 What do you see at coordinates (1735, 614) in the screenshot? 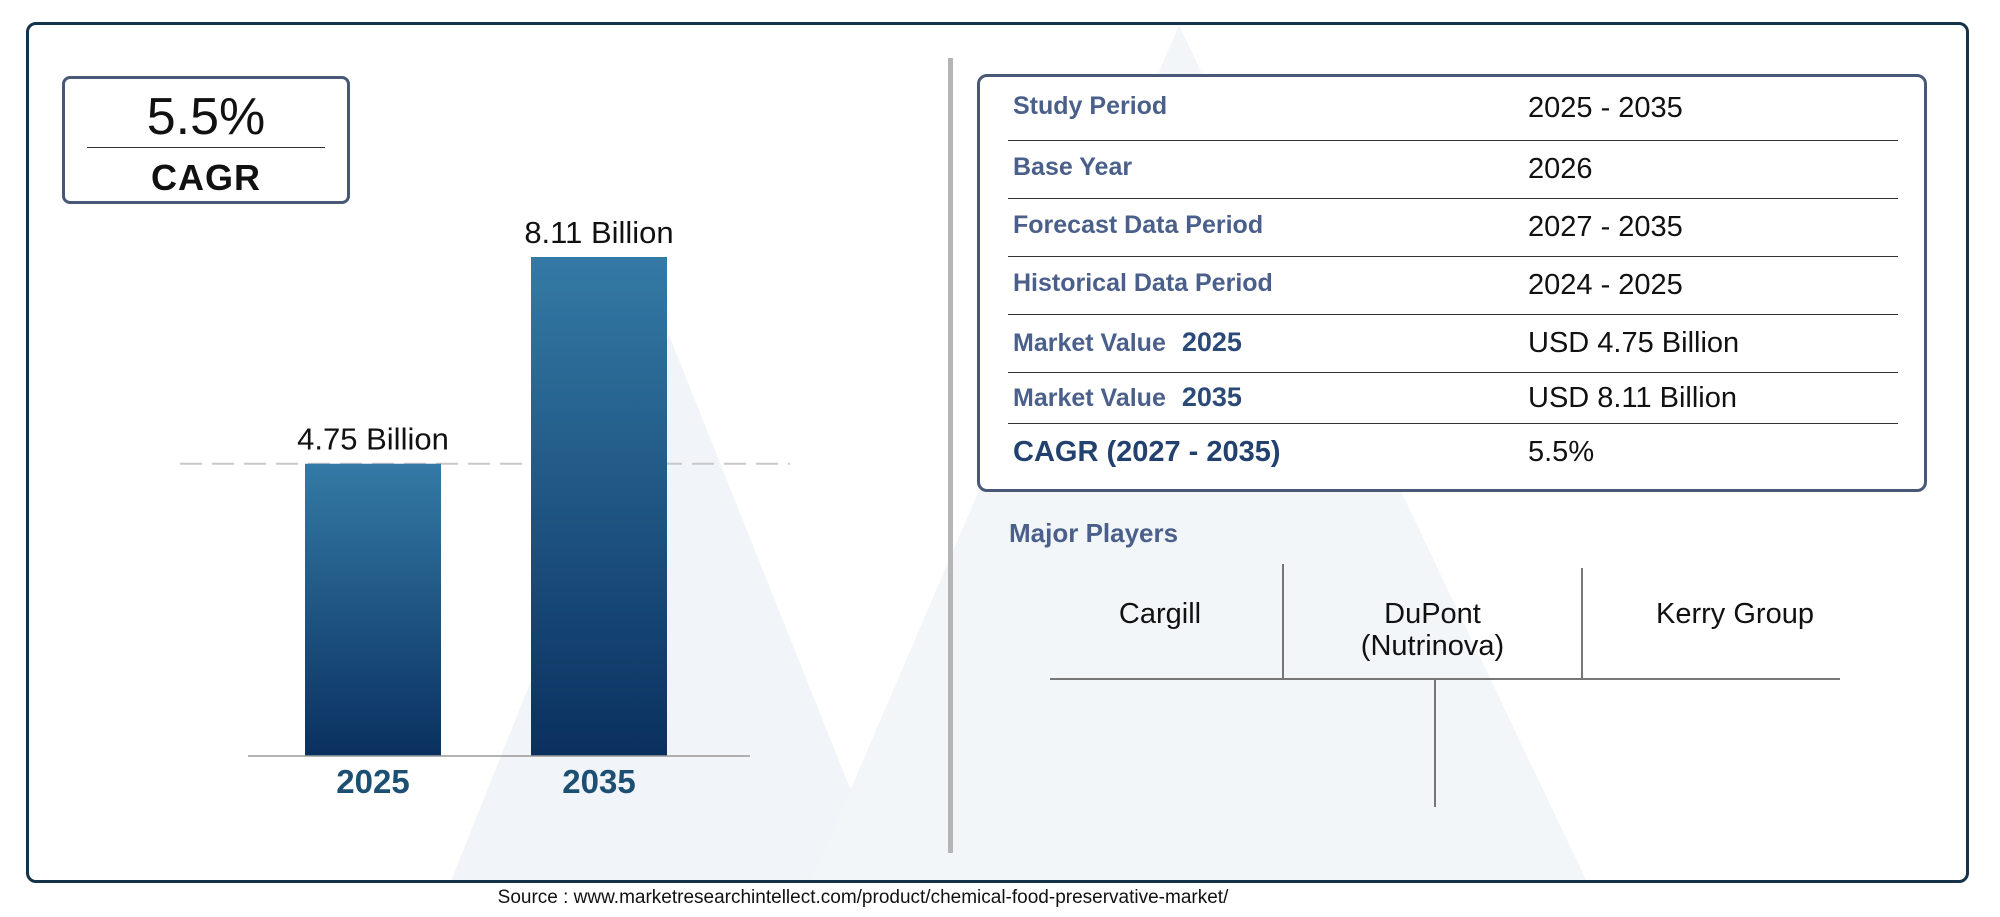
I see `player-name: Kerry Group` at bounding box center [1735, 614].